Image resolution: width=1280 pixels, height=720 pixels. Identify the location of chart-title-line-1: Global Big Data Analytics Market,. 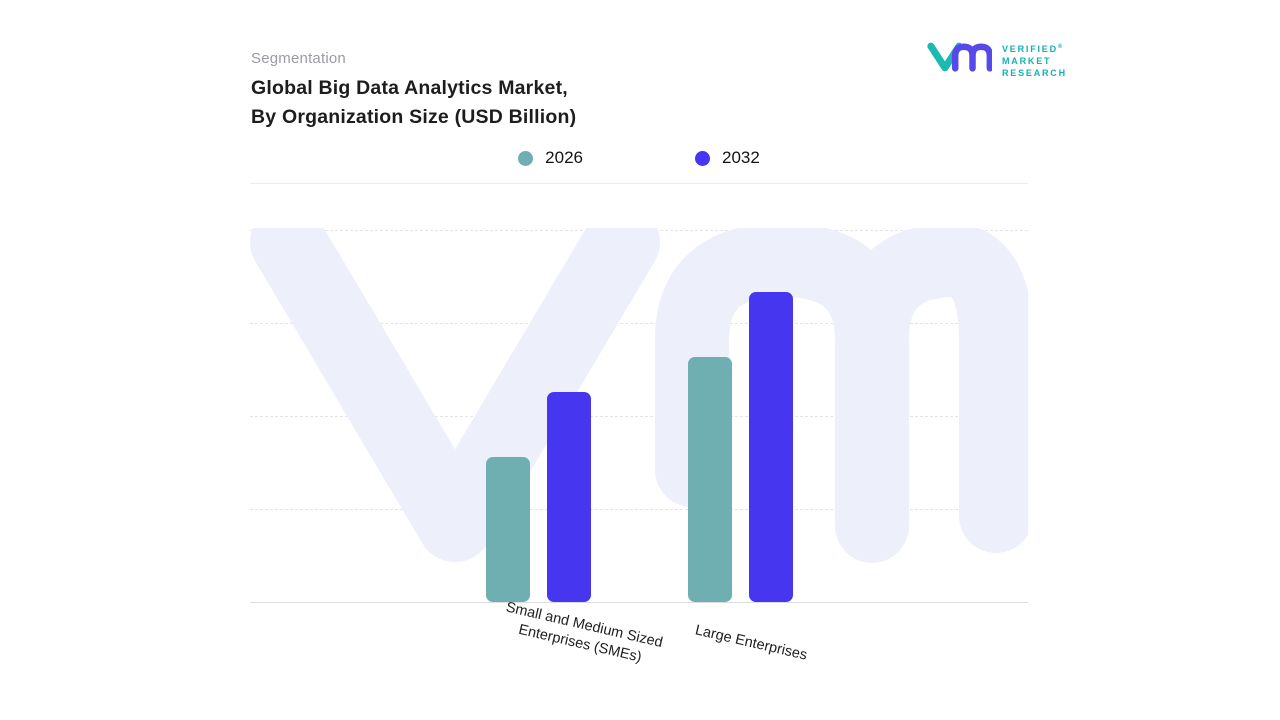
(409, 88).